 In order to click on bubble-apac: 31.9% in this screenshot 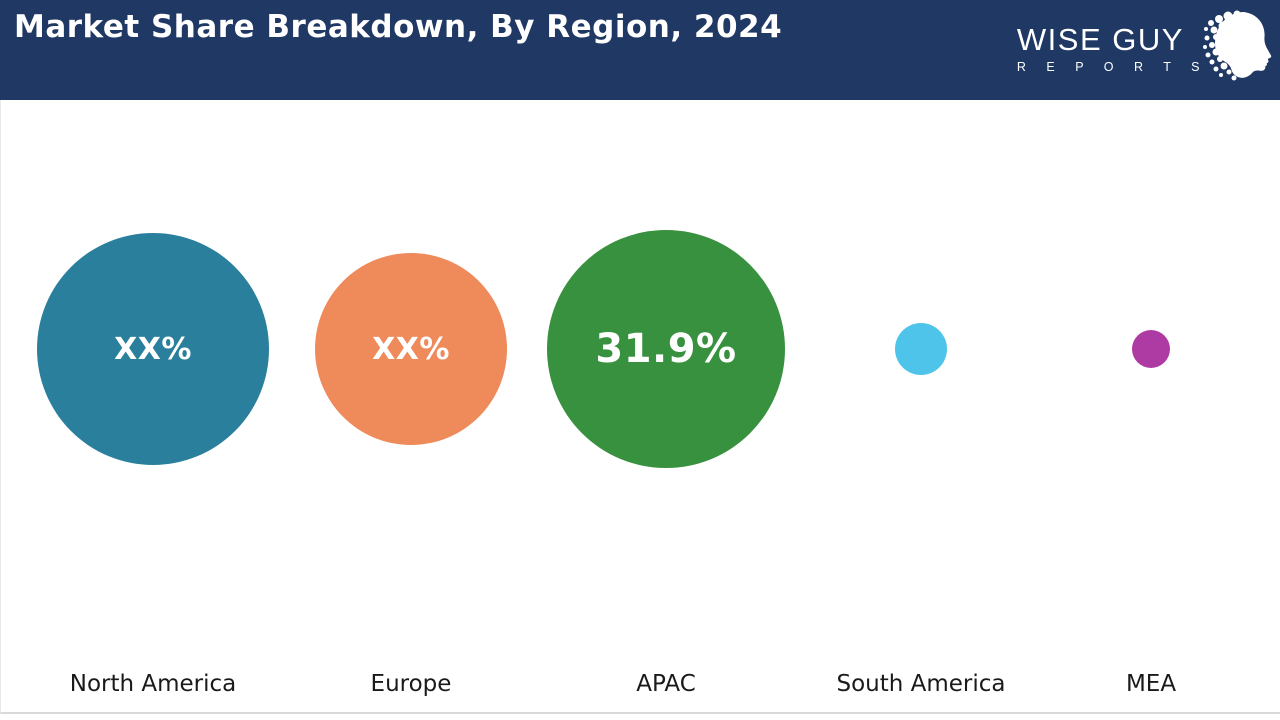, I will do `click(666, 349)`.